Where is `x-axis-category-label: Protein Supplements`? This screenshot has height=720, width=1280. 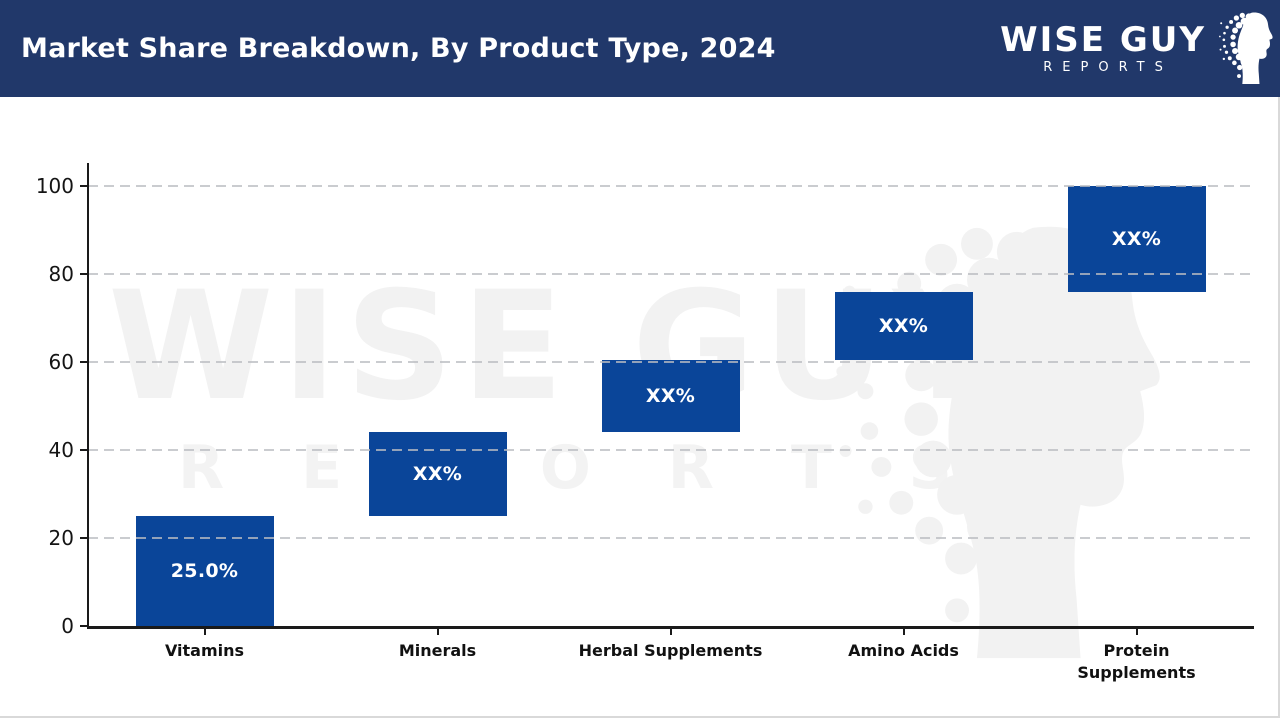
x-axis-category-label: Protein Supplements is located at coordinates (1136, 661).